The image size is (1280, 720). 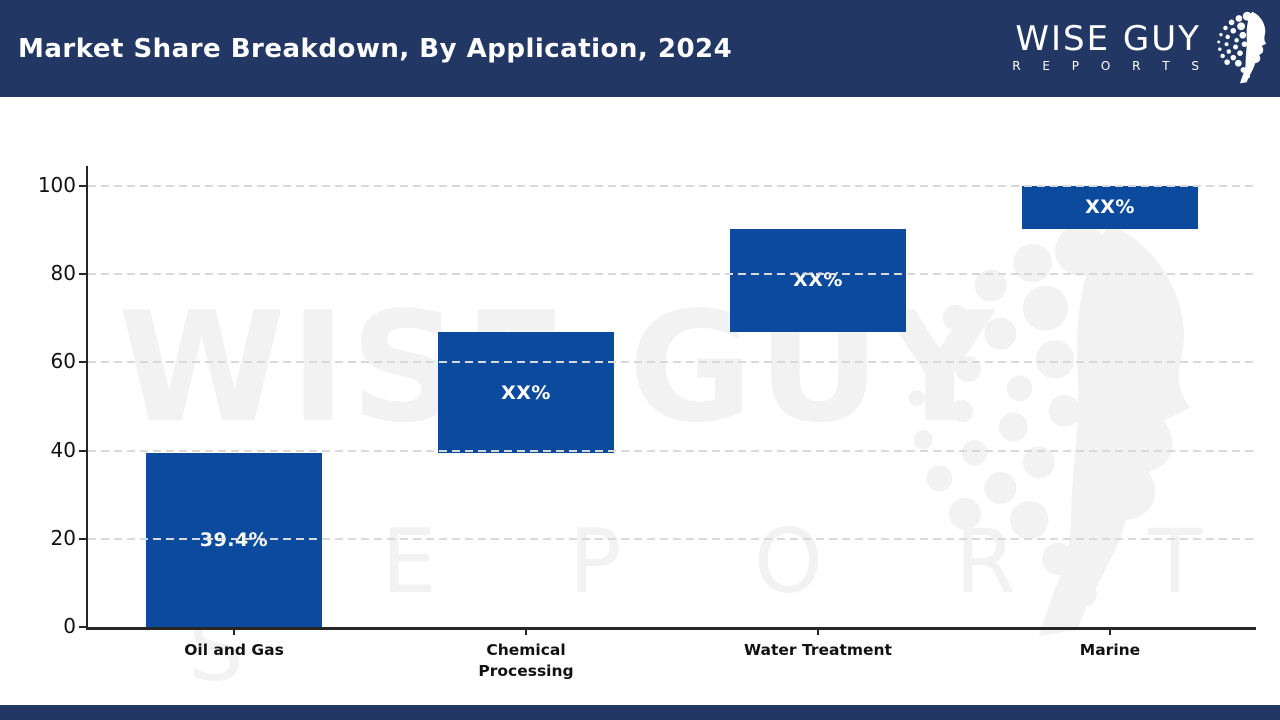 I want to click on bar-value-label-oil-and-gas: 39.4%, so click(x=234, y=540).